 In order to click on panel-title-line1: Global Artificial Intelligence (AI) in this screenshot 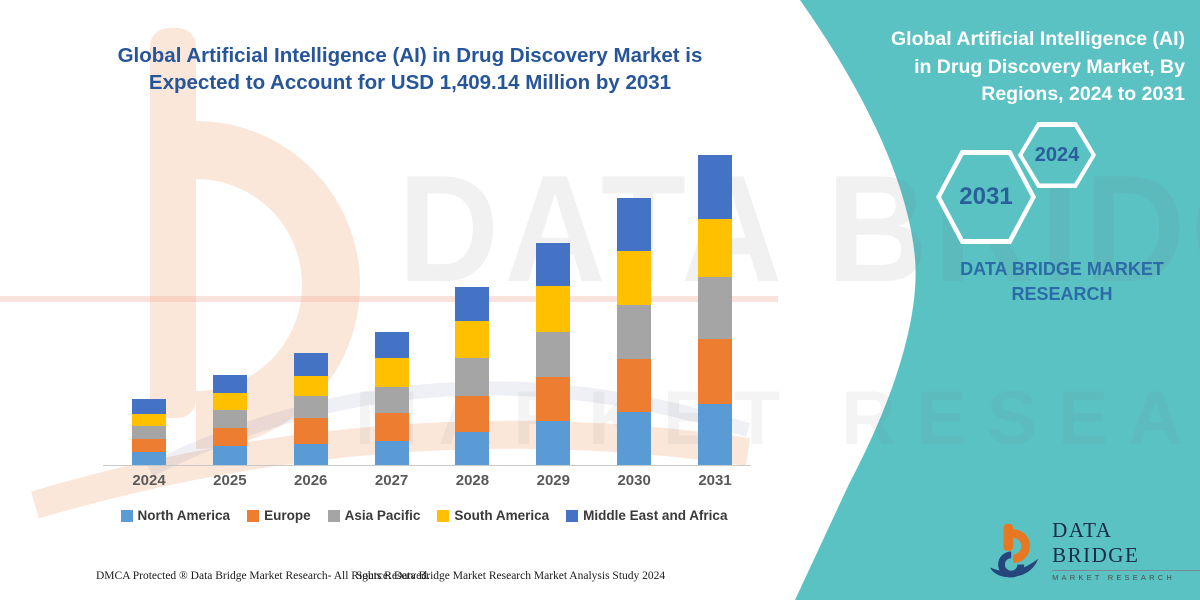, I will do `click(1038, 39)`.